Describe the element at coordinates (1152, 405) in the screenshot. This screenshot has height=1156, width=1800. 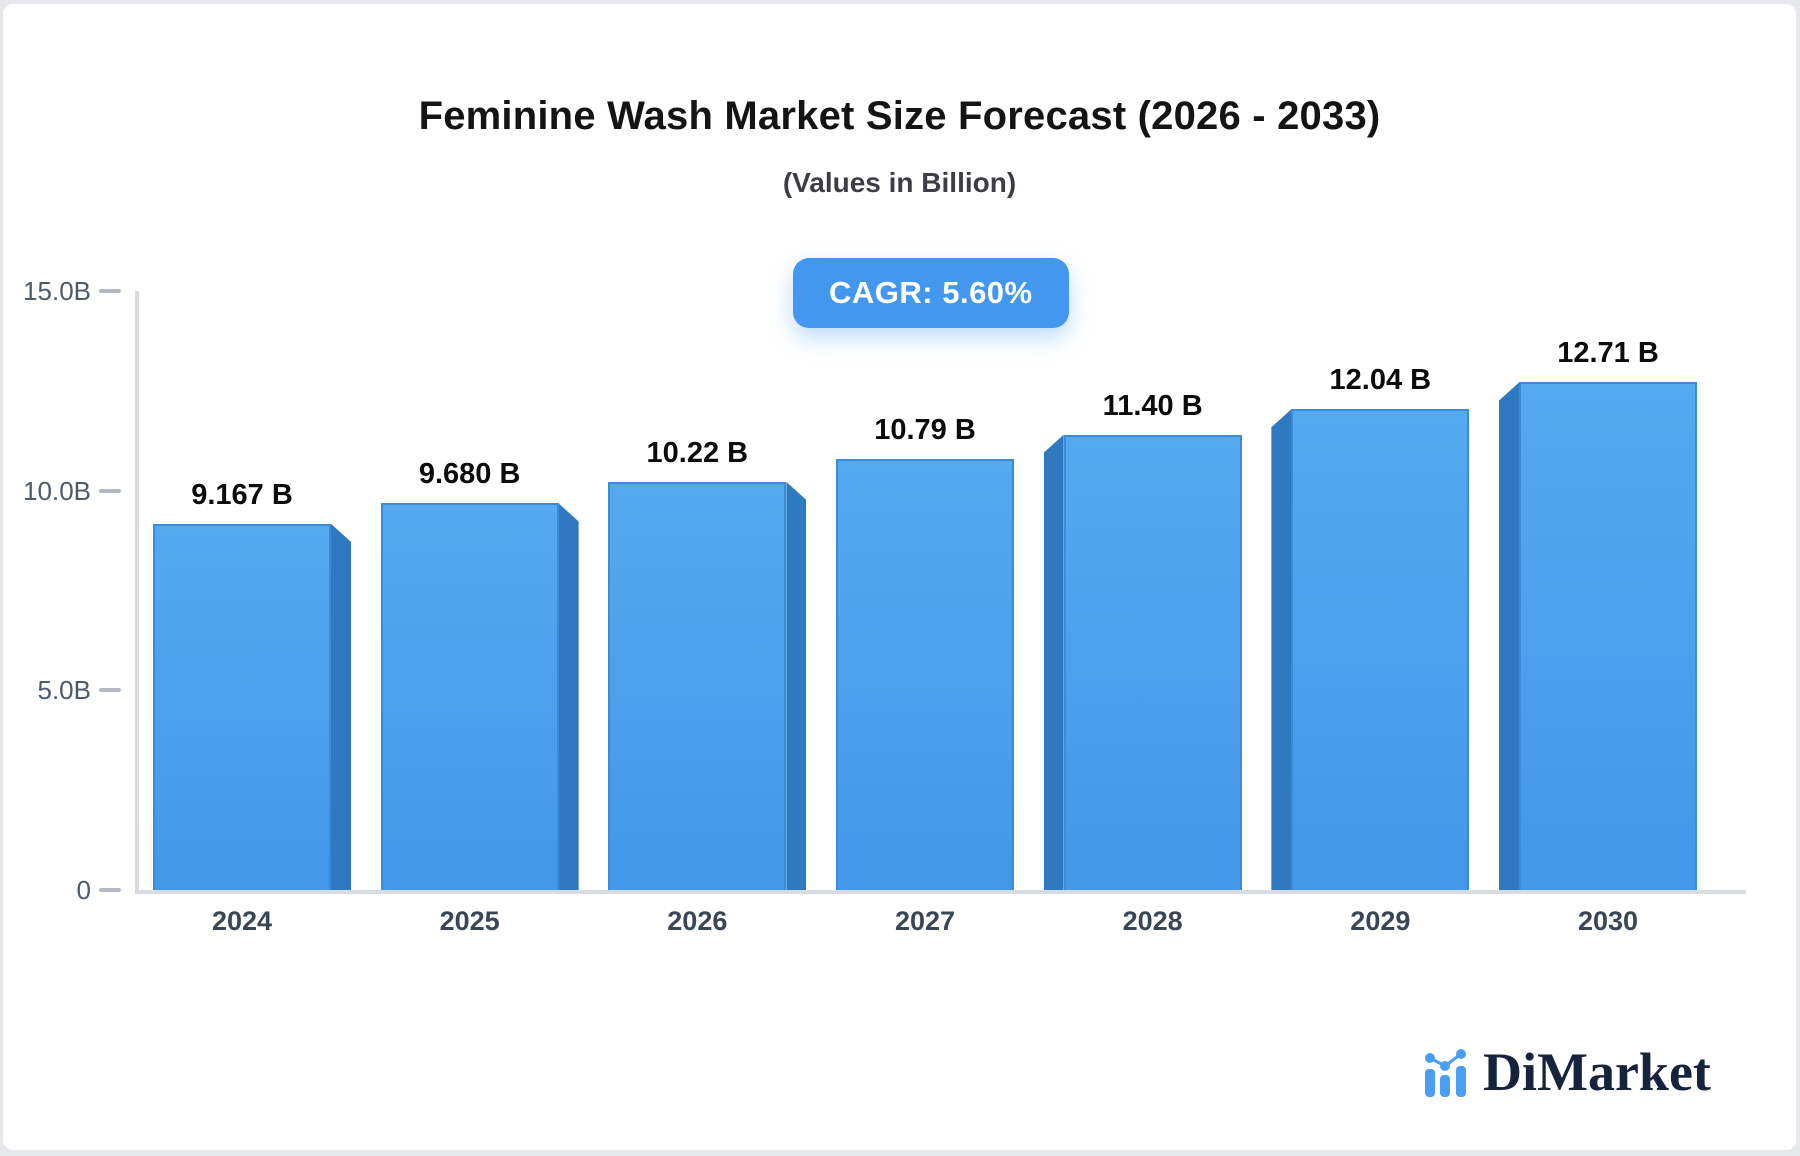
I see `bar-value-label: 11.40 B` at that location.